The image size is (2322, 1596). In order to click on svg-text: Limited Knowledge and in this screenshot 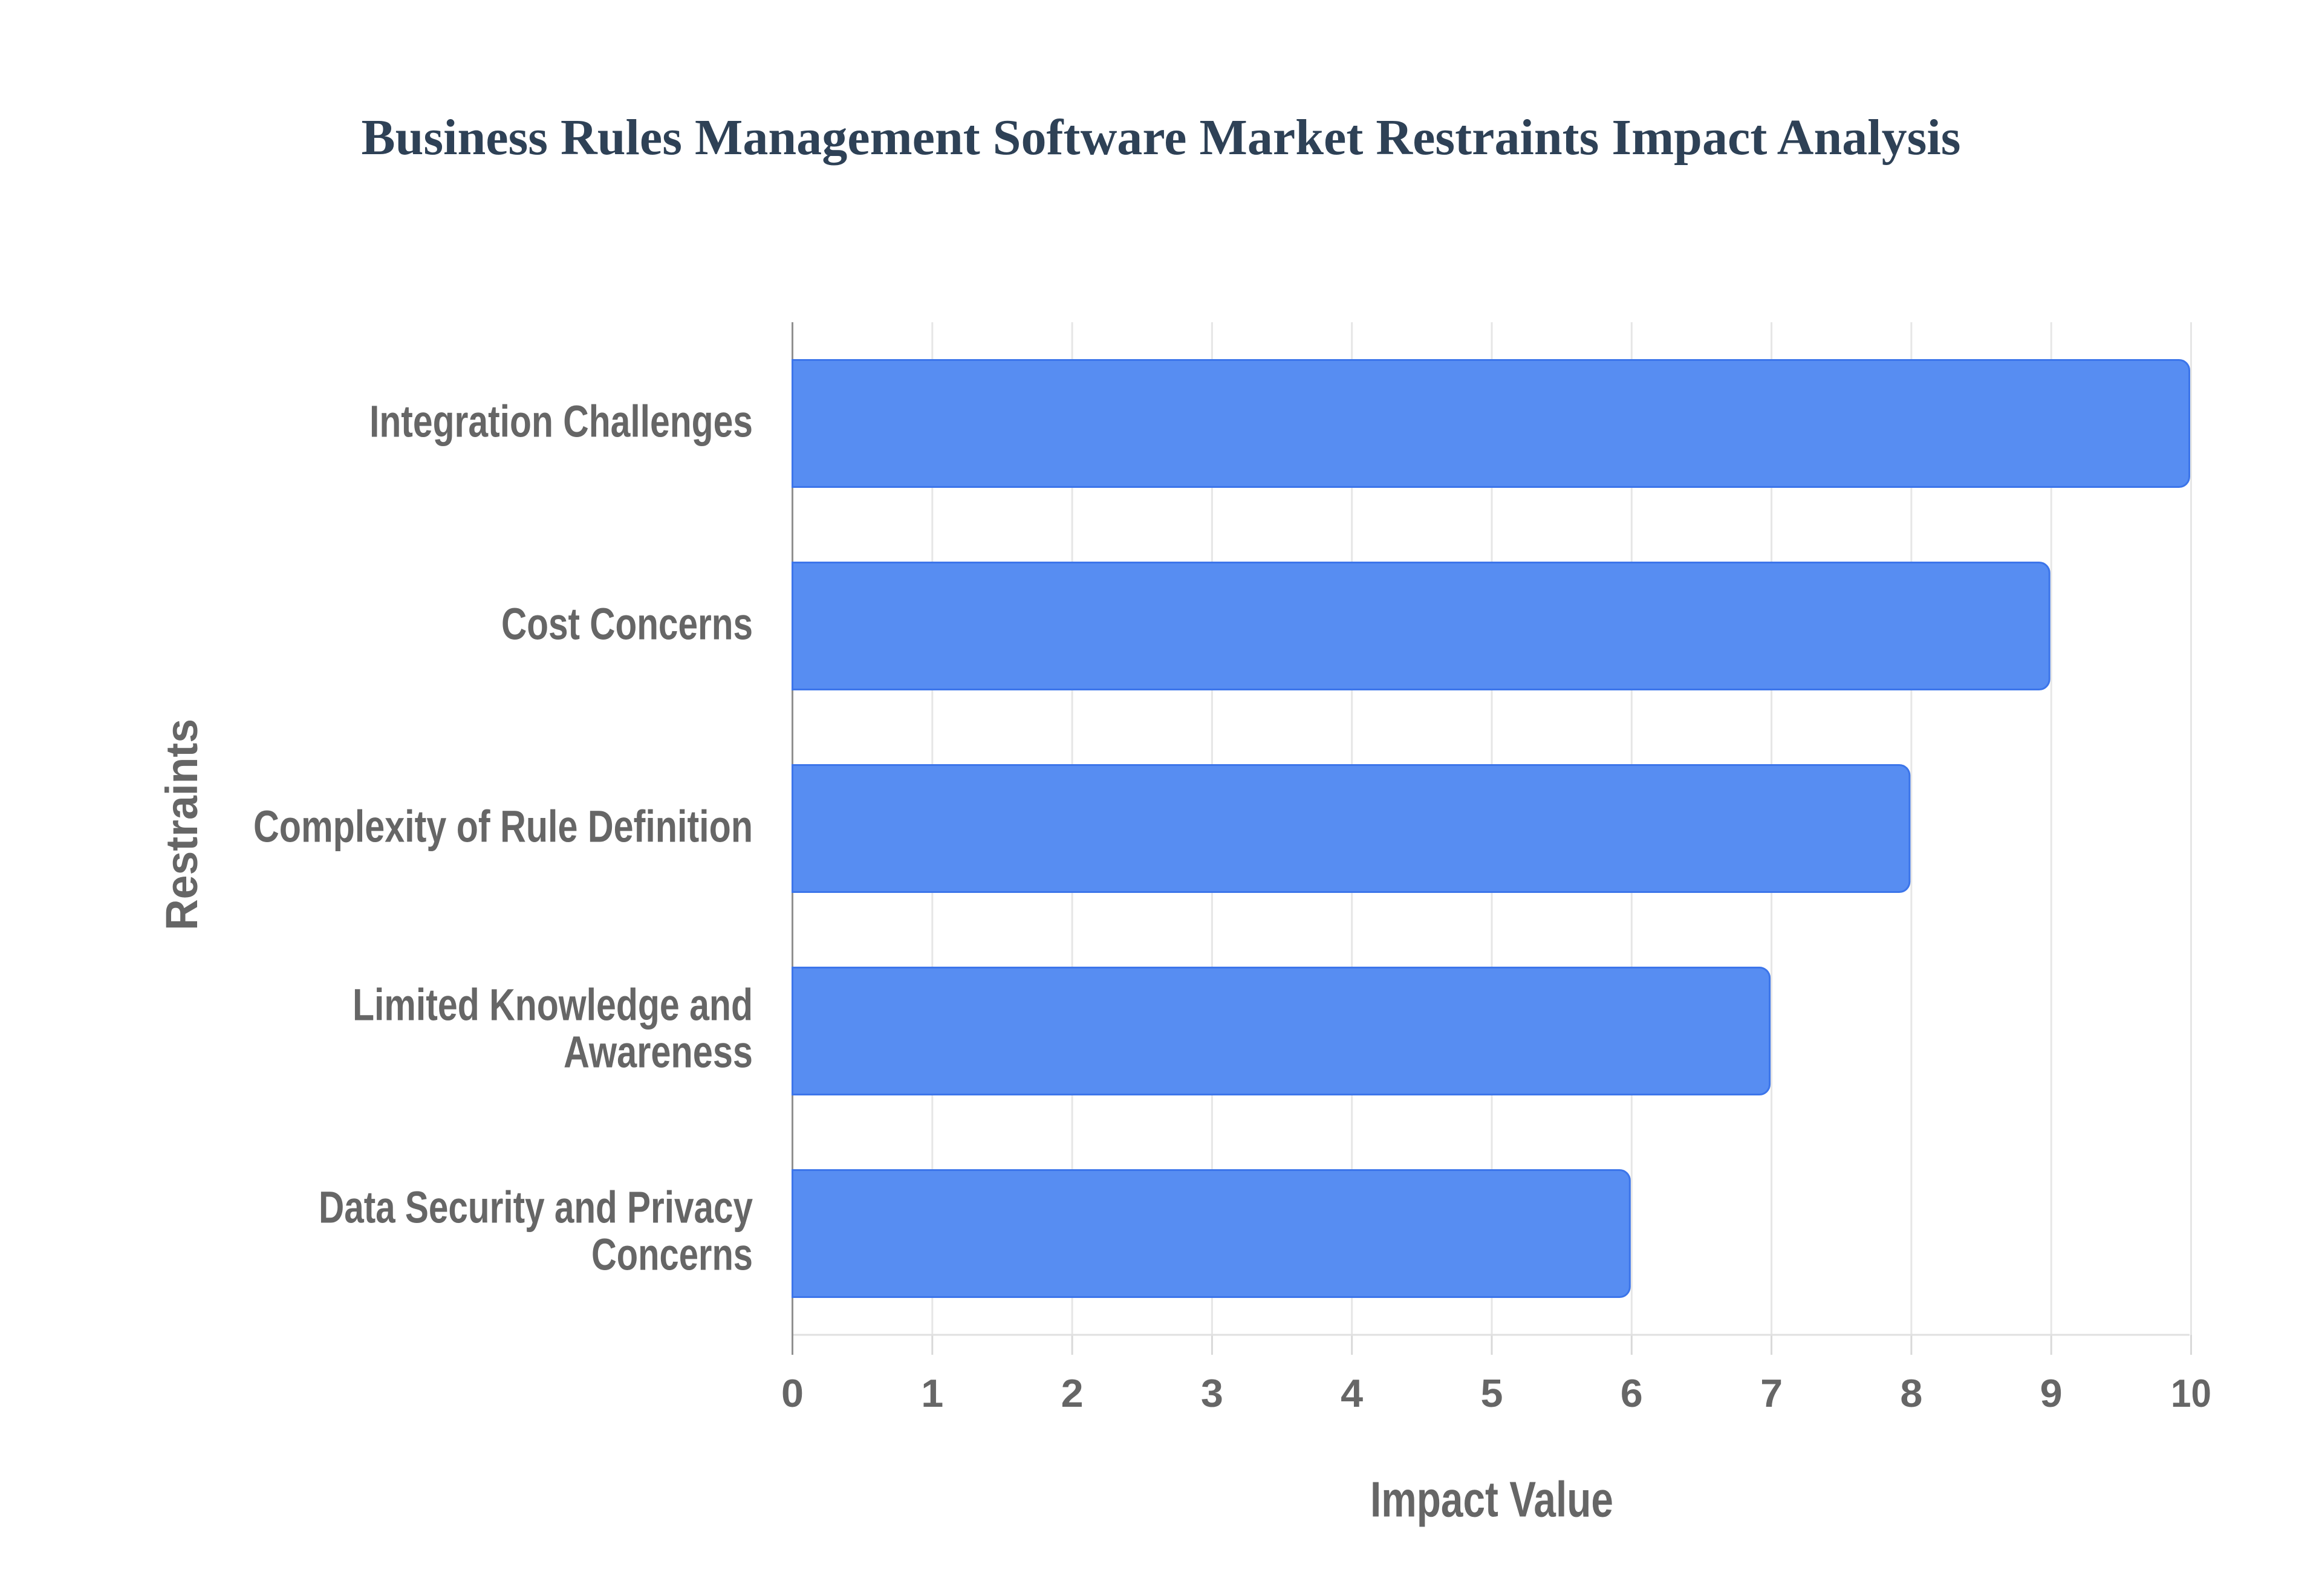, I will do `click(553, 1005)`.